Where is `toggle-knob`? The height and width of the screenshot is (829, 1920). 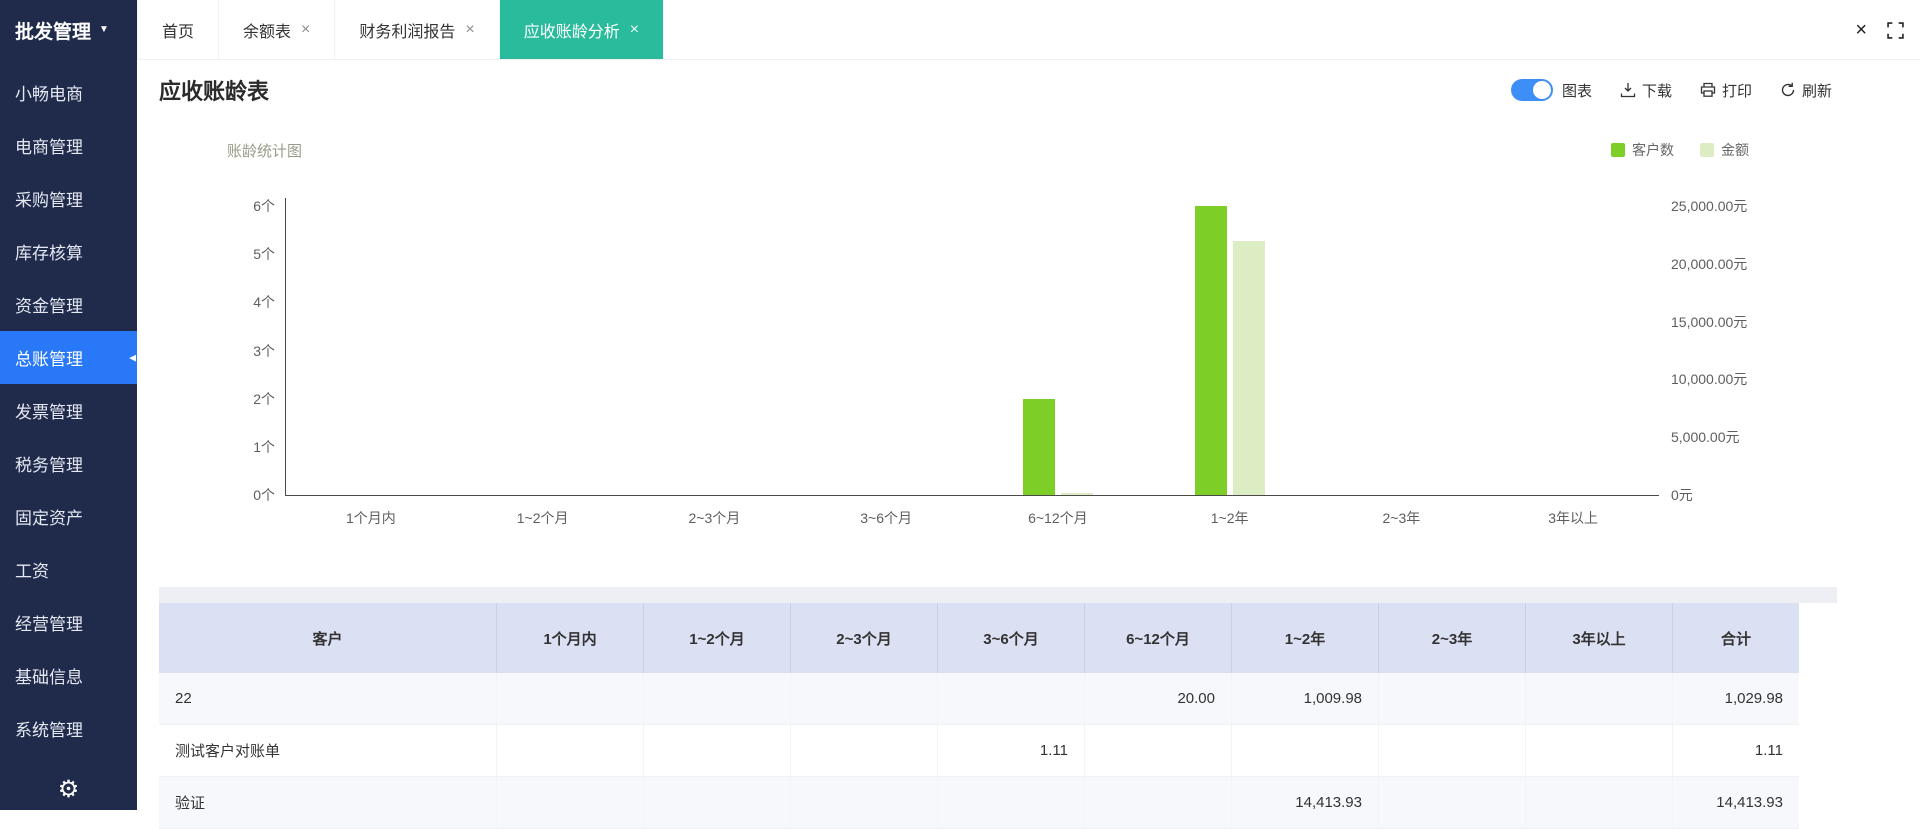
toggle-knob is located at coordinates (1541, 90).